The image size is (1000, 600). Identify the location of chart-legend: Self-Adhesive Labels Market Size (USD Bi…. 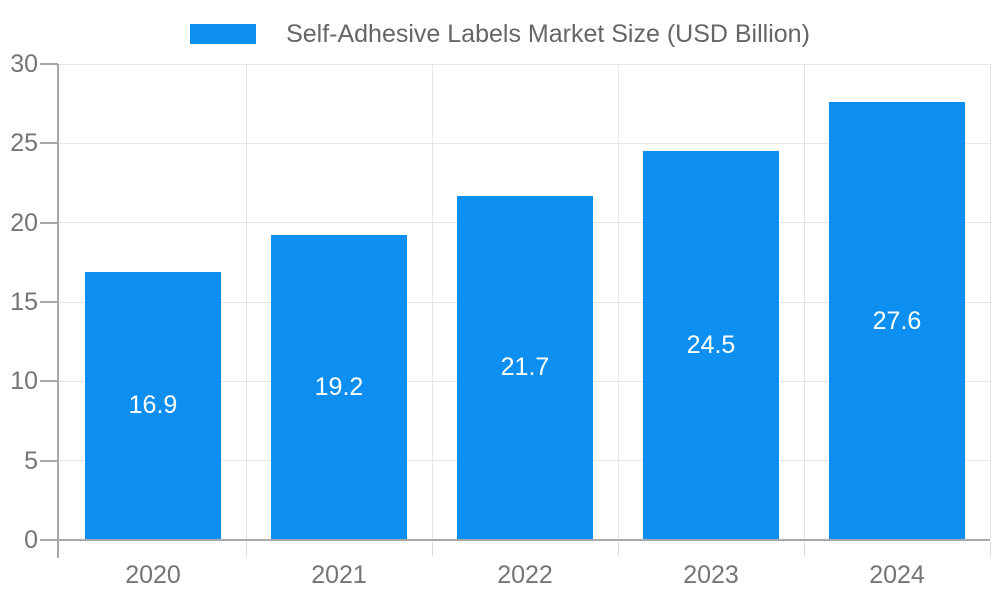
(500, 34).